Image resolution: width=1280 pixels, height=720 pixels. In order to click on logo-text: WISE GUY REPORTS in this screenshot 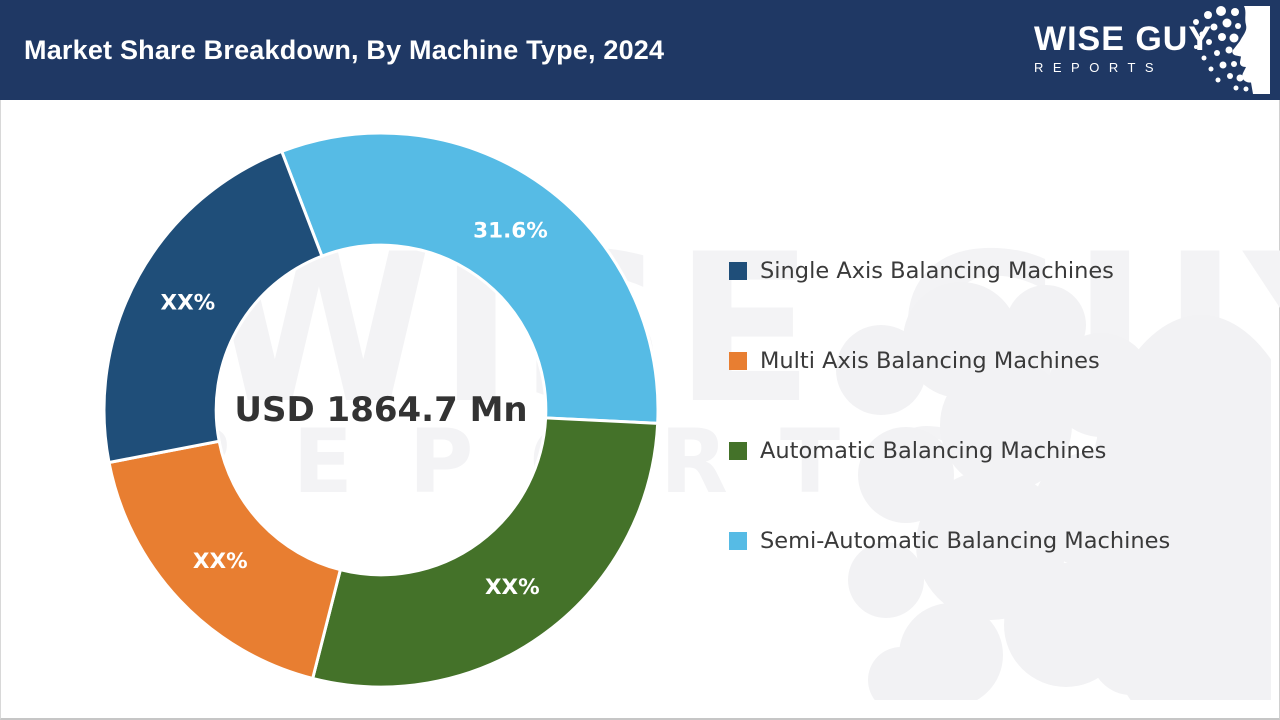, I will do `click(1123, 47)`.